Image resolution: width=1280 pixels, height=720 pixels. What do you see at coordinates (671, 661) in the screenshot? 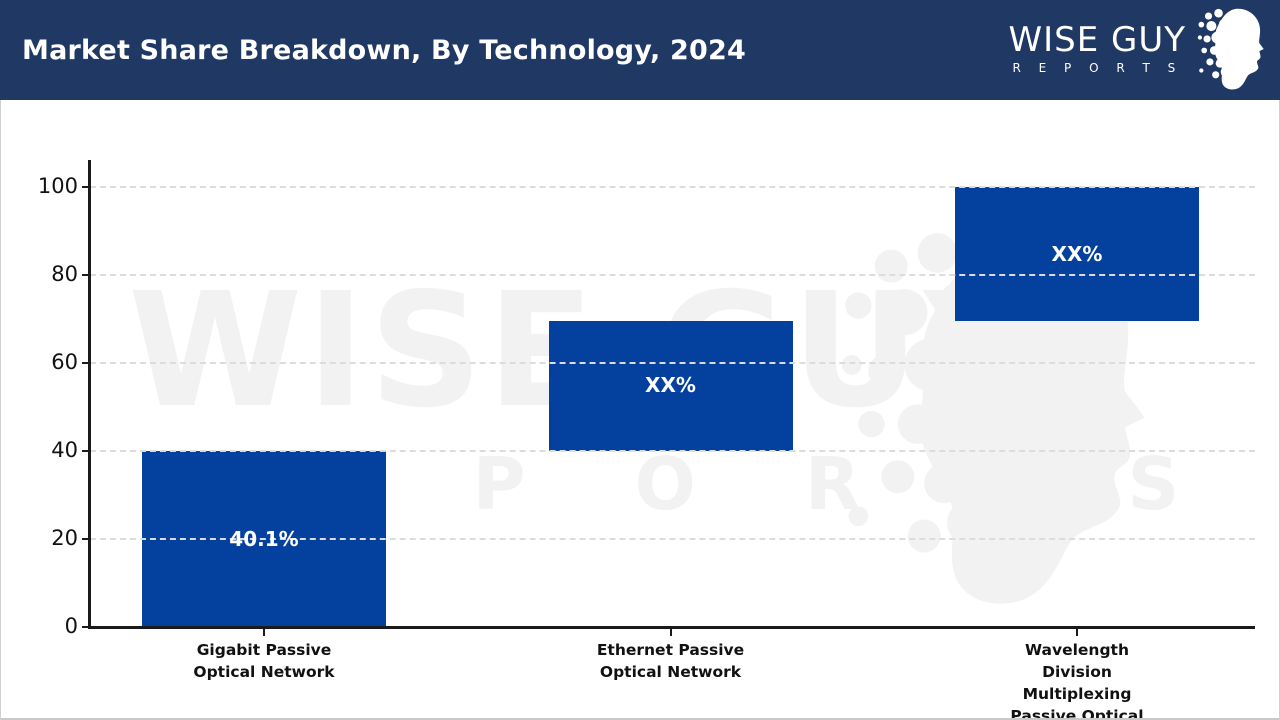
I see `x-category-label: Ethernet Passive Optical Network` at bounding box center [671, 661].